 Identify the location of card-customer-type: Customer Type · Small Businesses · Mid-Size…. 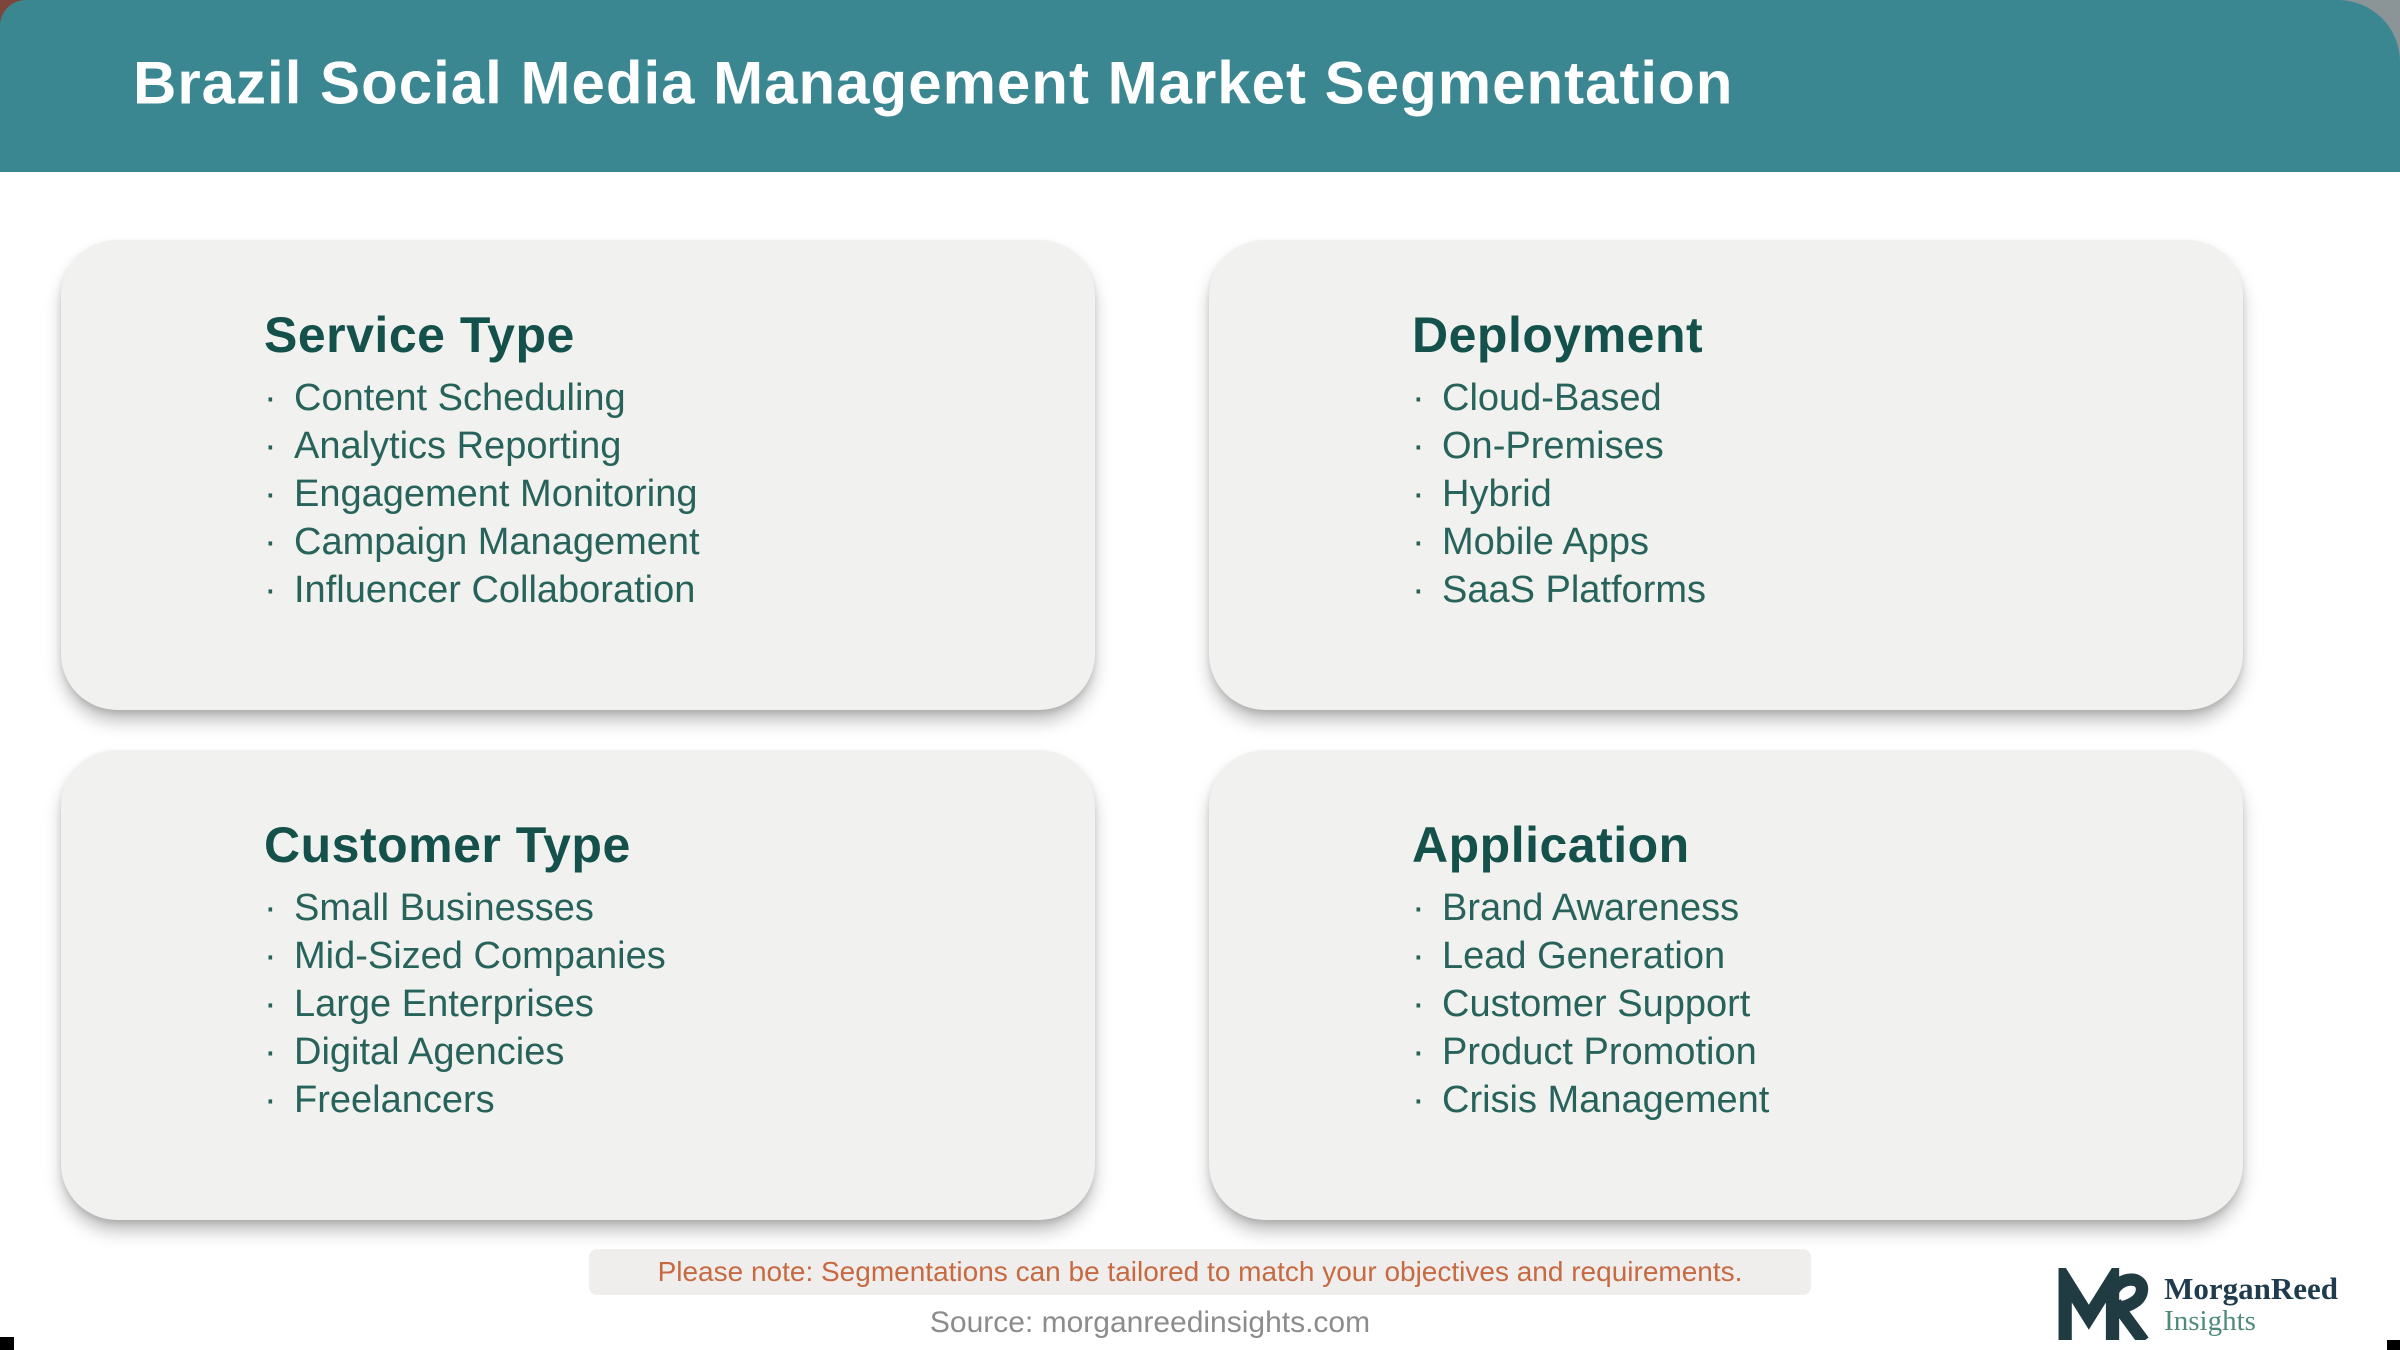
(578, 985).